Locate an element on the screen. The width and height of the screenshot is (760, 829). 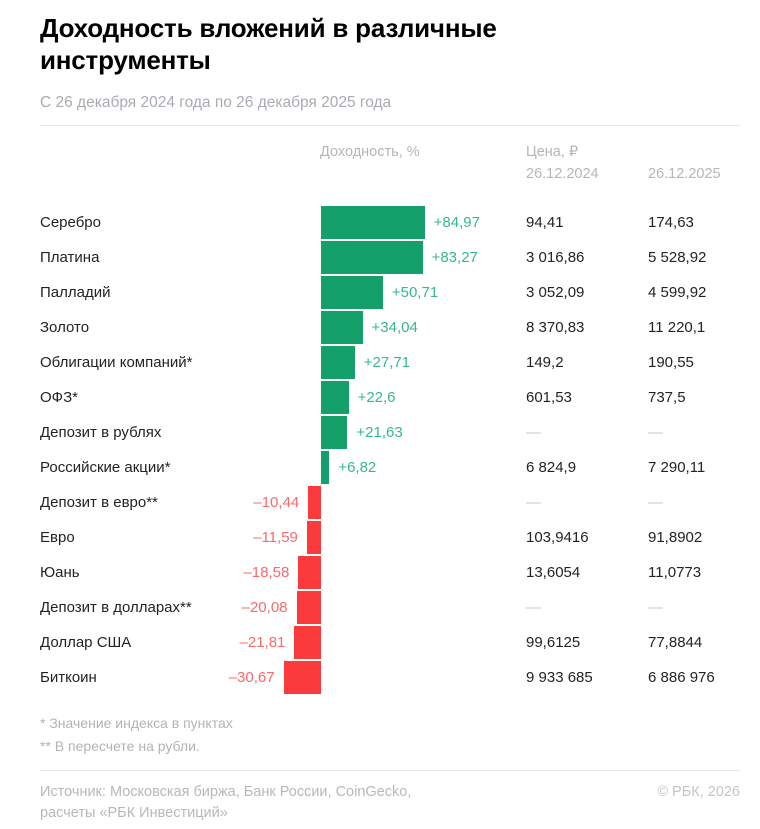
table-row: Депозит в рублях +21,63 — — is located at coordinates (380, 432).